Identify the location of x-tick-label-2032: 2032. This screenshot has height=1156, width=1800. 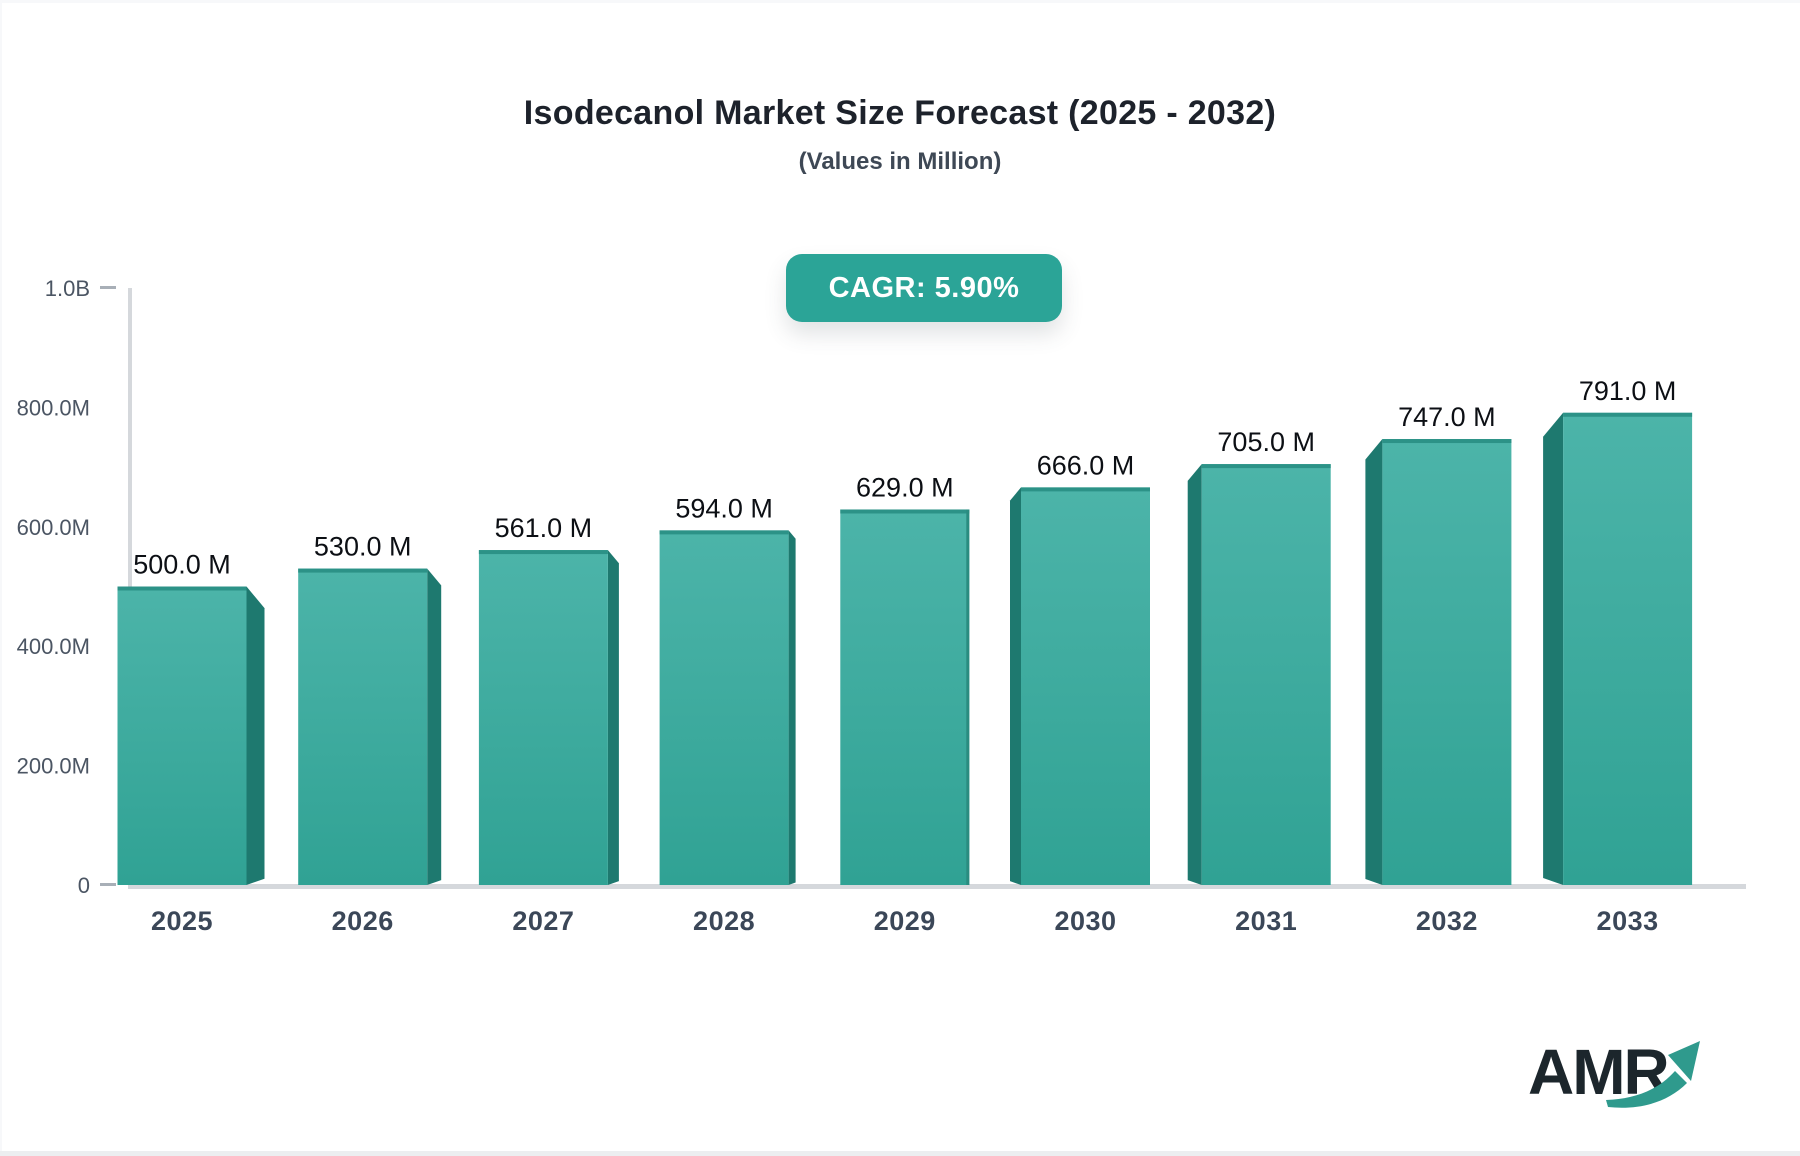
(1447, 921).